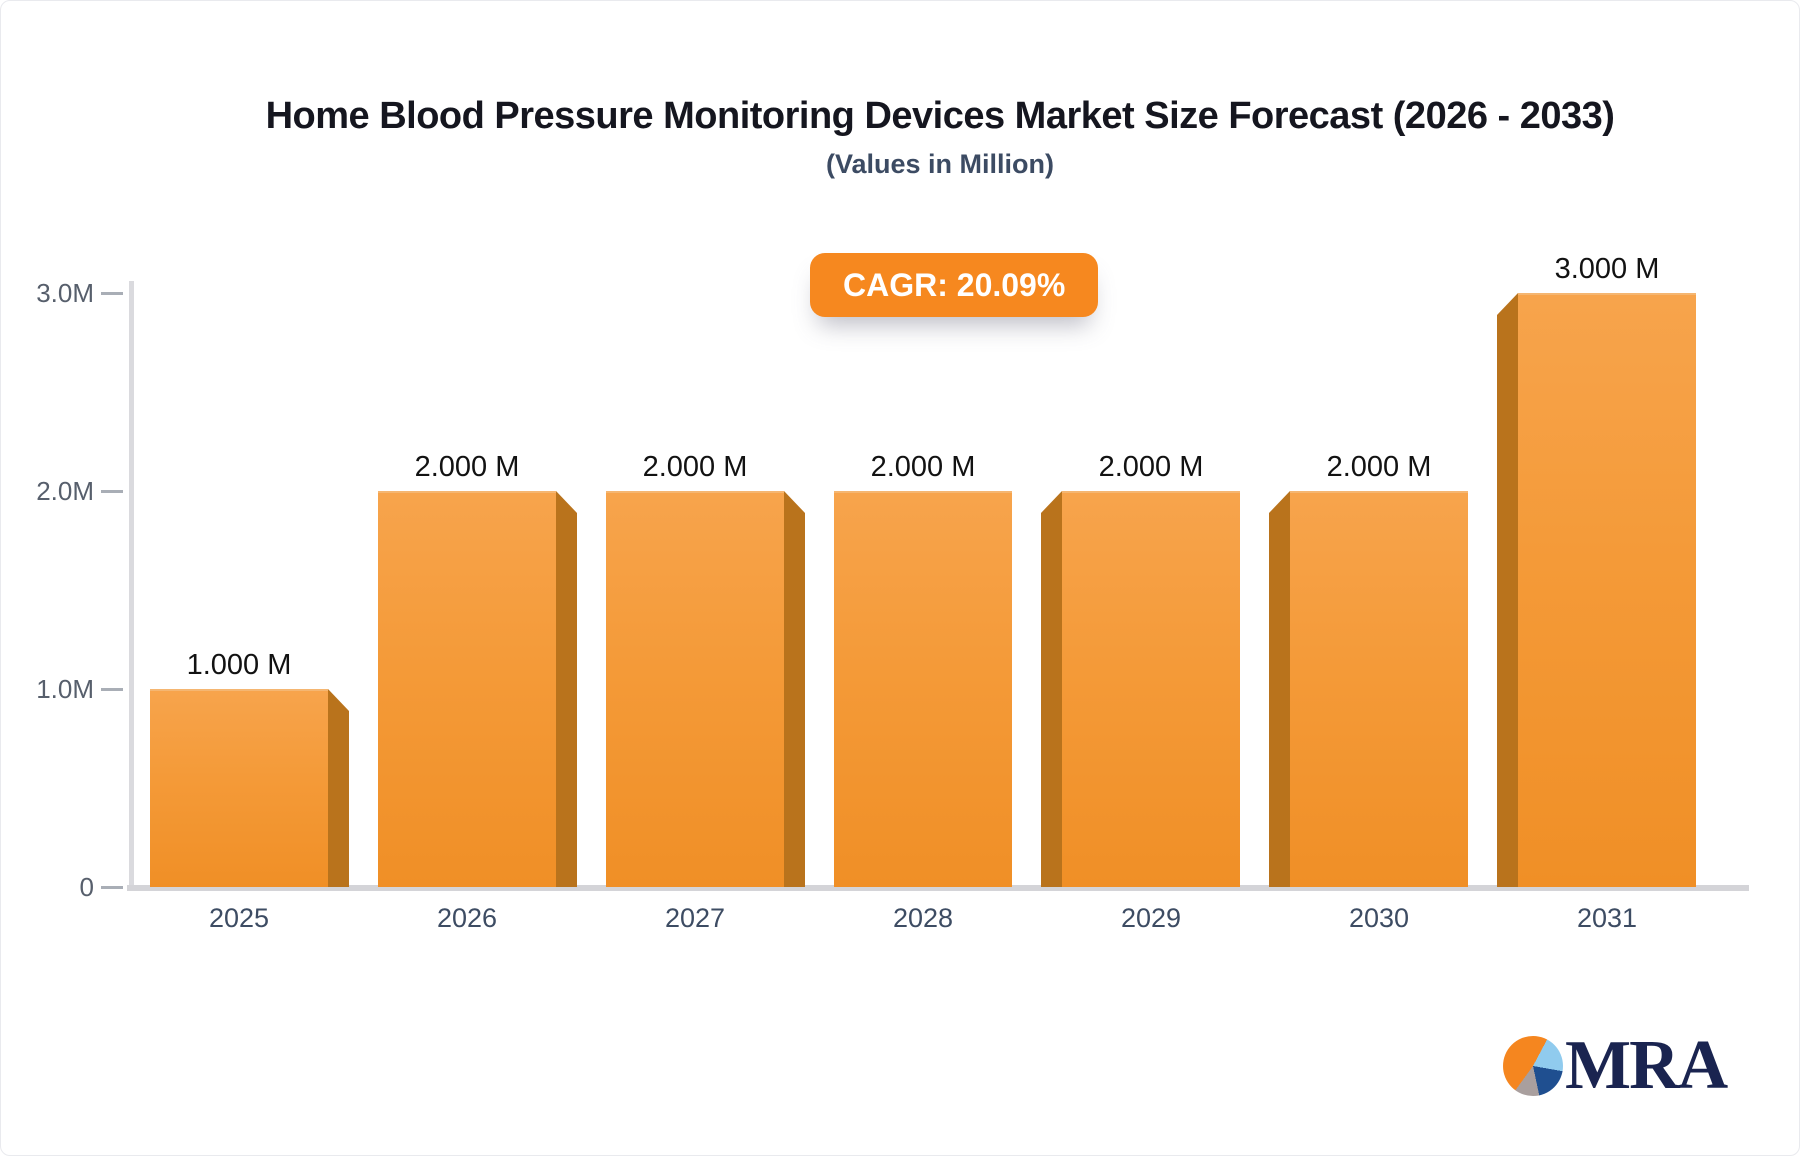 The width and height of the screenshot is (1800, 1156). What do you see at coordinates (239, 665) in the screenshot?
I see `bar-value-label: 1.000 M` at bounding box center [239, 665].